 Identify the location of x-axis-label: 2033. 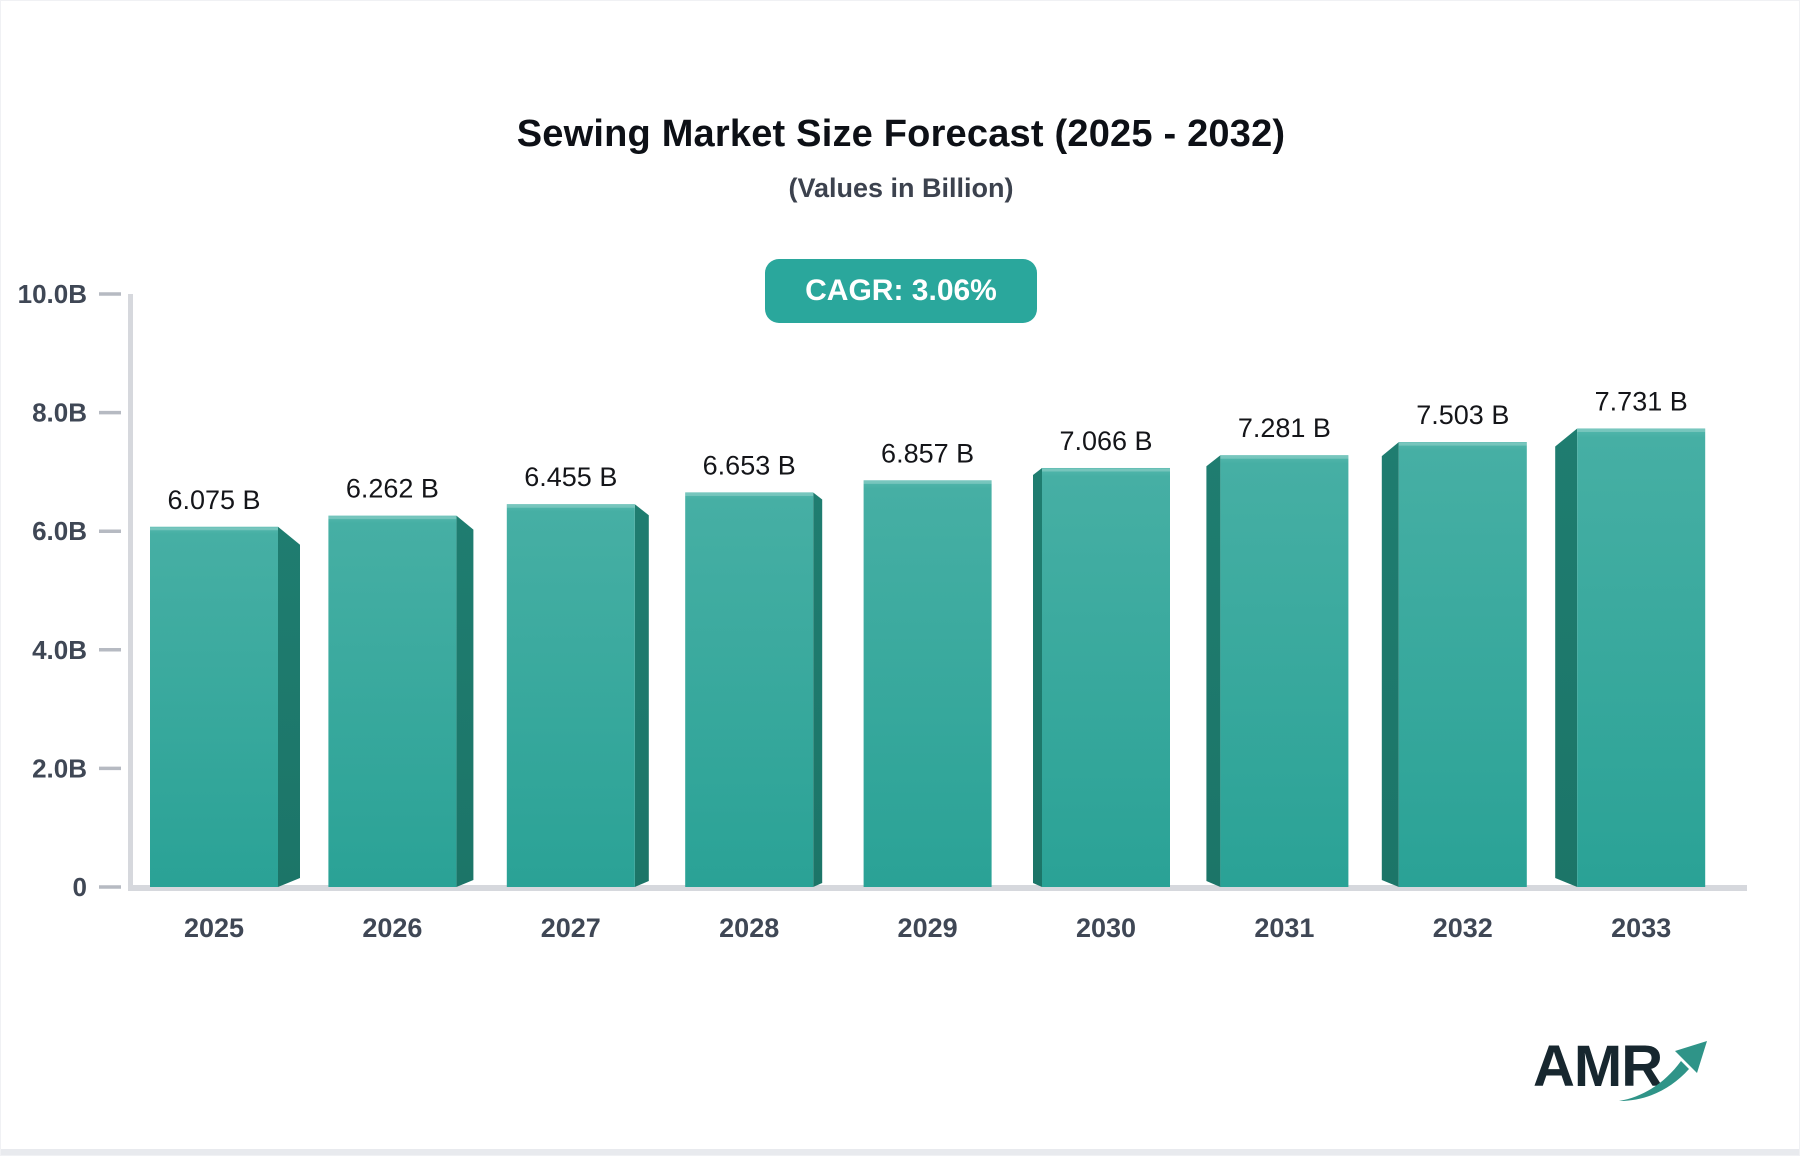
(1641, 928).